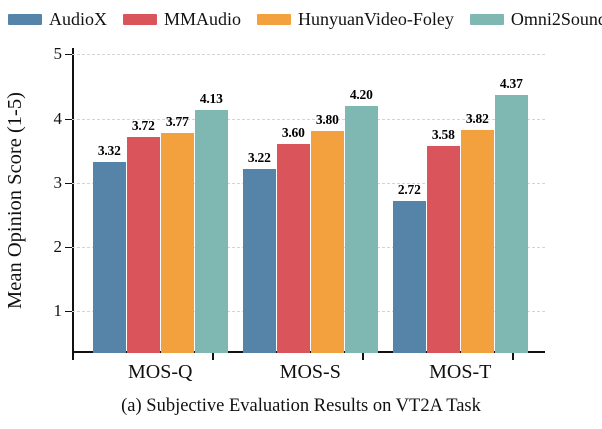 This screenshot has width=602, height=429. What do you see at coordinates (477, 119) in the screenshot?
I see `bar-value-label: 3.82` at bounding box center [477, 119].